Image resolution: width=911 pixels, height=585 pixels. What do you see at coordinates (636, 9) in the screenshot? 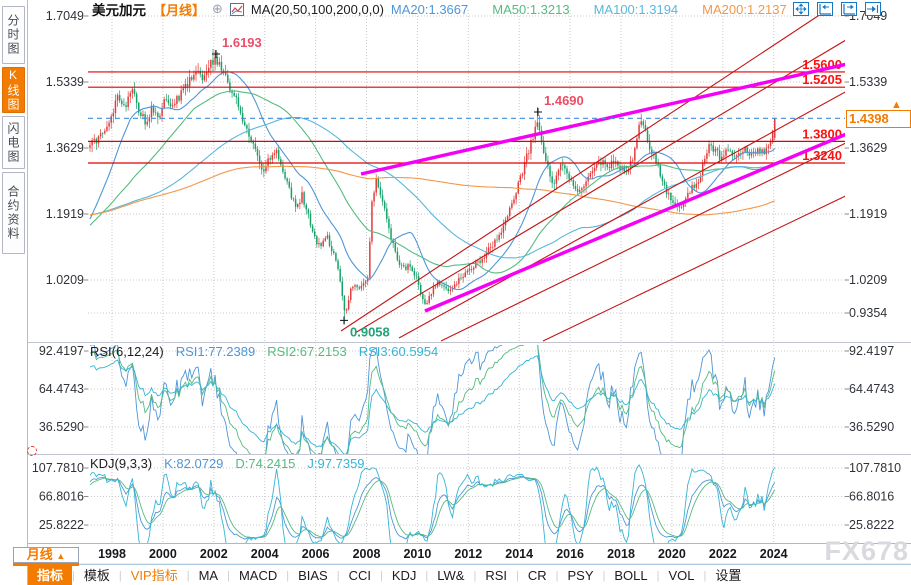
I see `ma-value: MA100:1.3194` at bounding box center [636, 9].